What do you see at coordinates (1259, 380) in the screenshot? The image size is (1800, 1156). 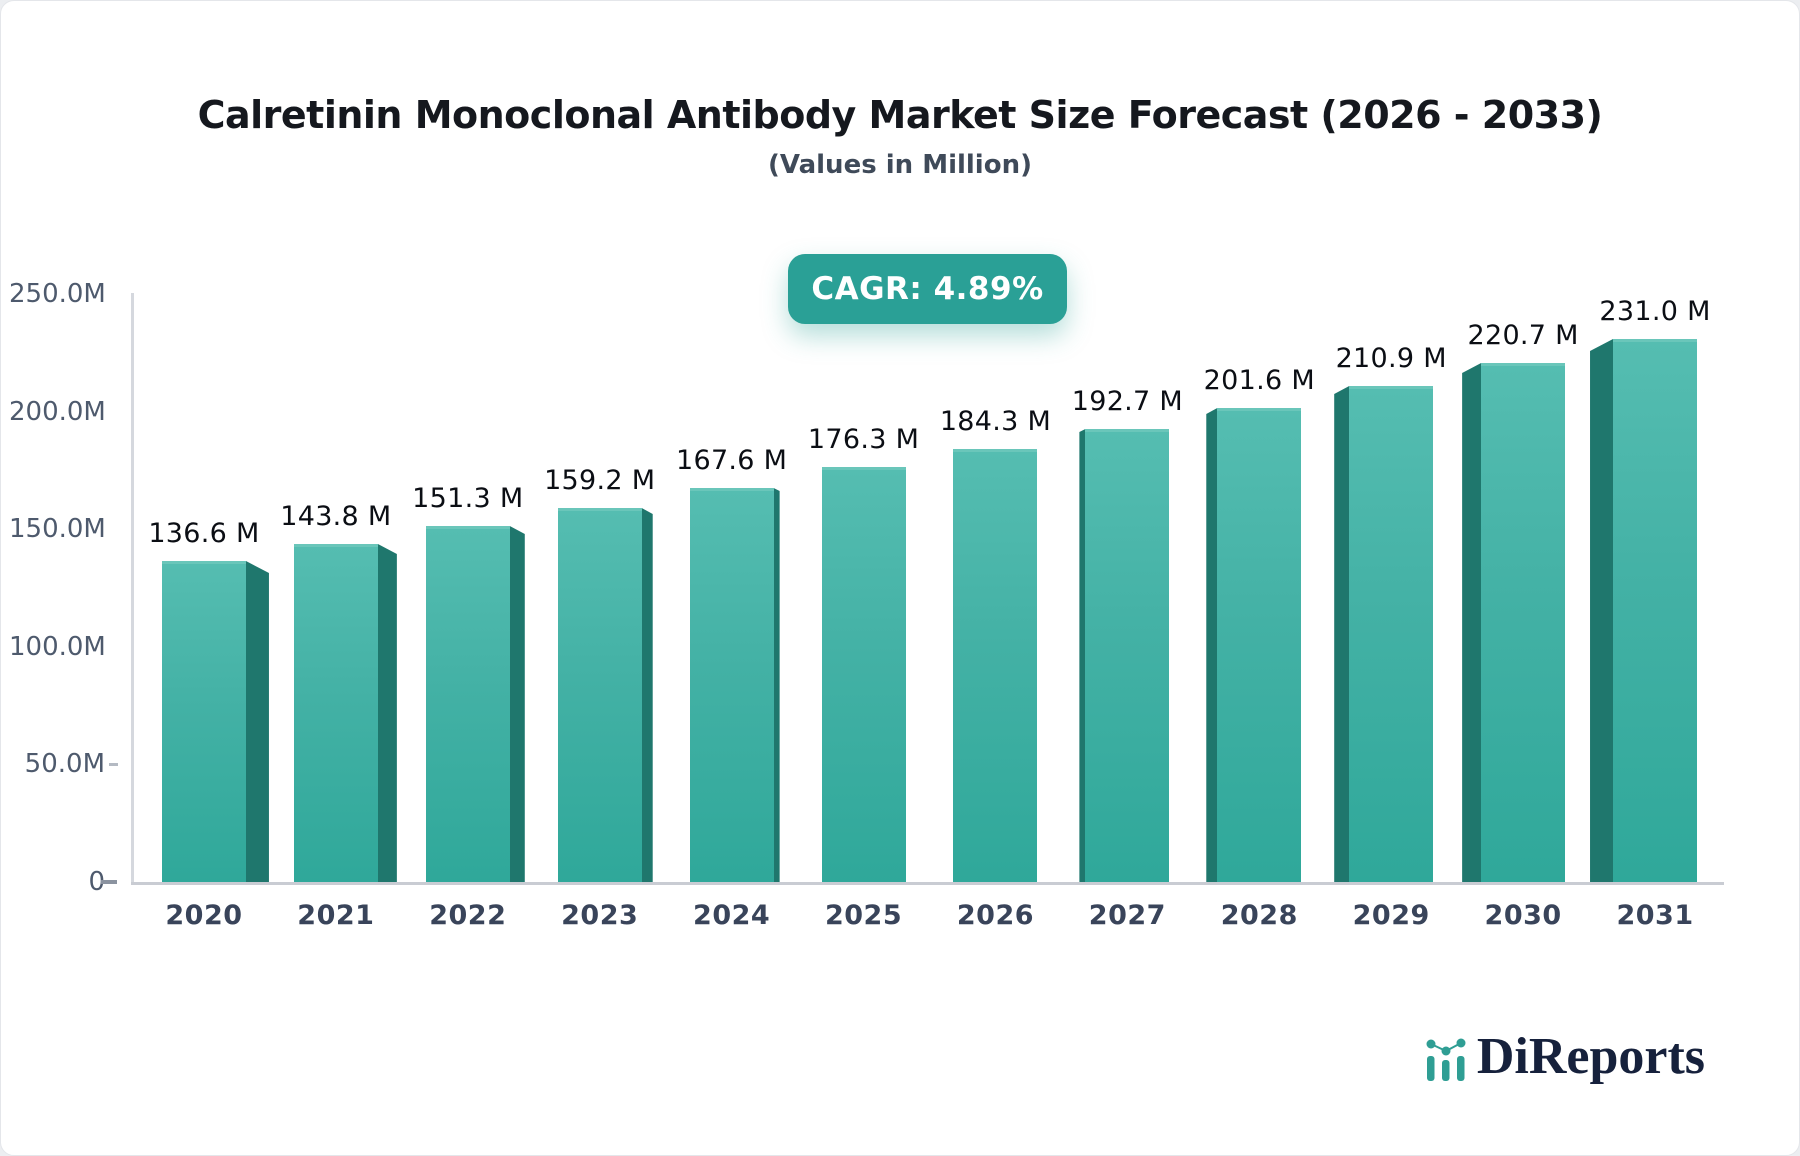 I see `bar-value-label: 201.6 M` at bounding box center [1259, 380].